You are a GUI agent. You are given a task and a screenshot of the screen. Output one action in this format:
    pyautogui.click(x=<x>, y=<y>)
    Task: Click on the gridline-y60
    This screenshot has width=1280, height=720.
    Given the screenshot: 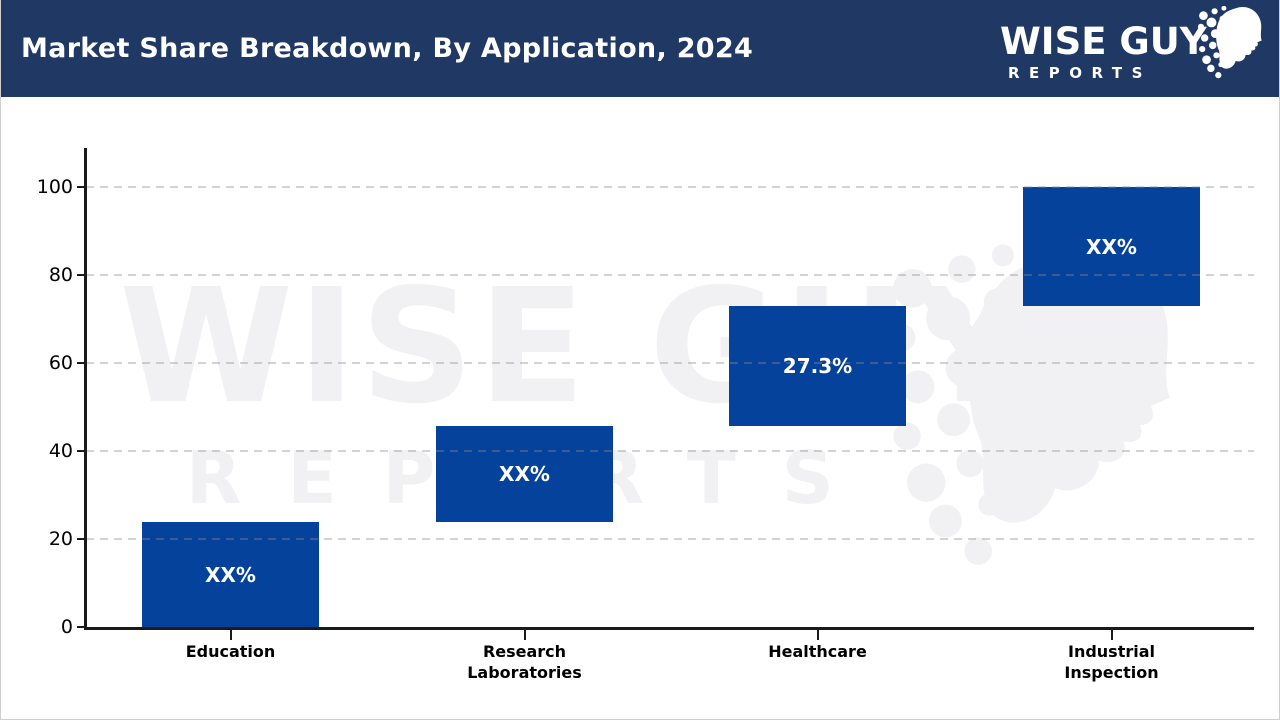 What is the action you would take?
    pyautogui.click(x=670, y=363)
    